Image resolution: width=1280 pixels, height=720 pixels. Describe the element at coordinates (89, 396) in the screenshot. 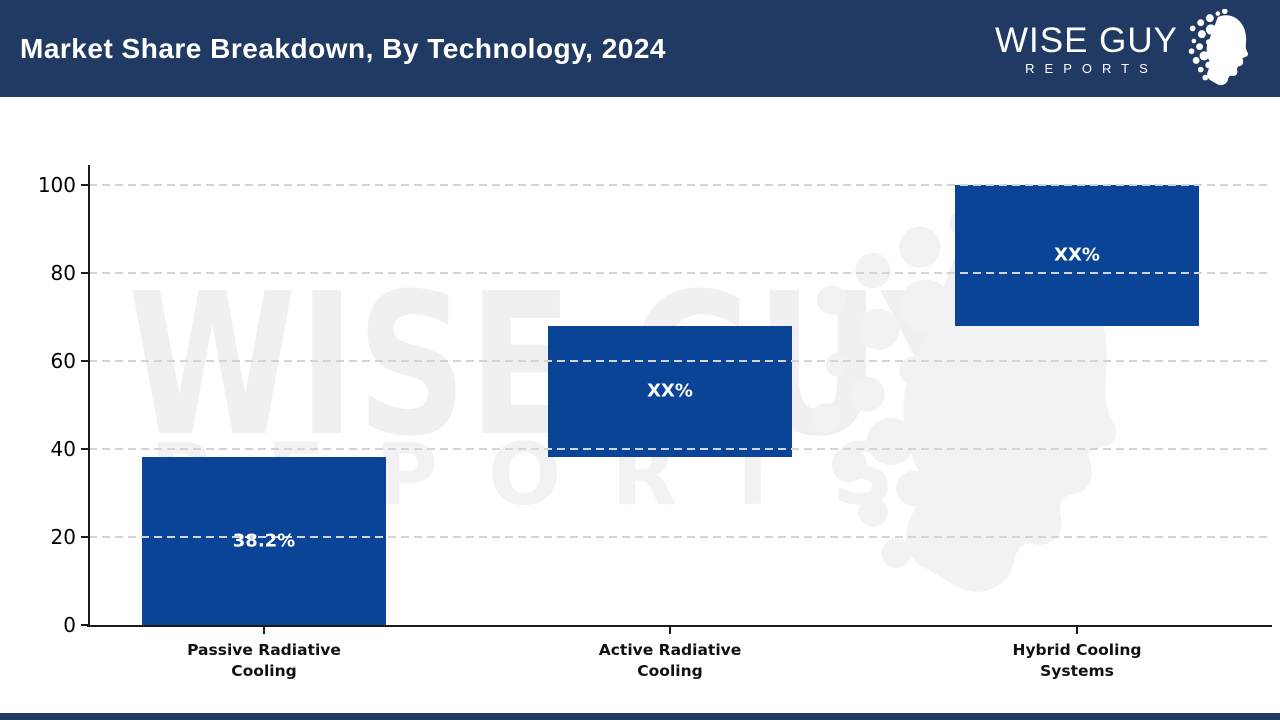

I see `y-axis-spine` at that location.